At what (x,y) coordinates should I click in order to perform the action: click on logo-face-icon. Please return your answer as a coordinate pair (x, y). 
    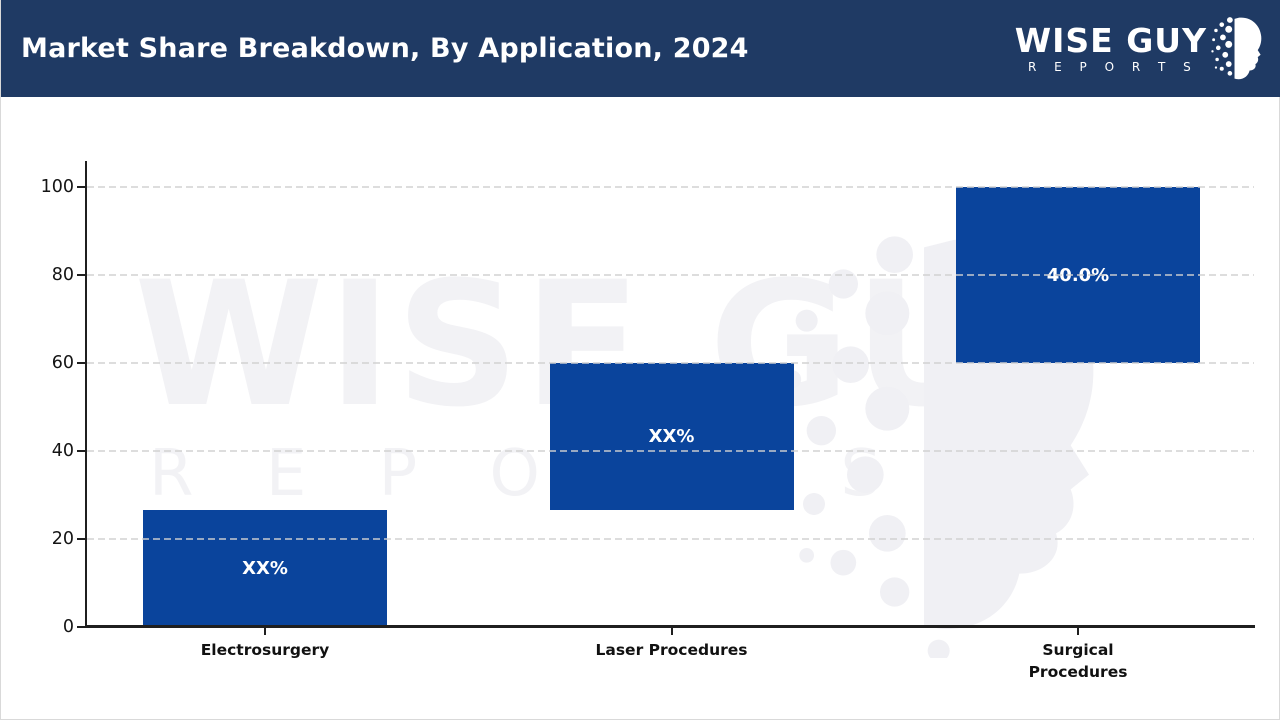
    Looking at the image, I should click on (1236, 47).